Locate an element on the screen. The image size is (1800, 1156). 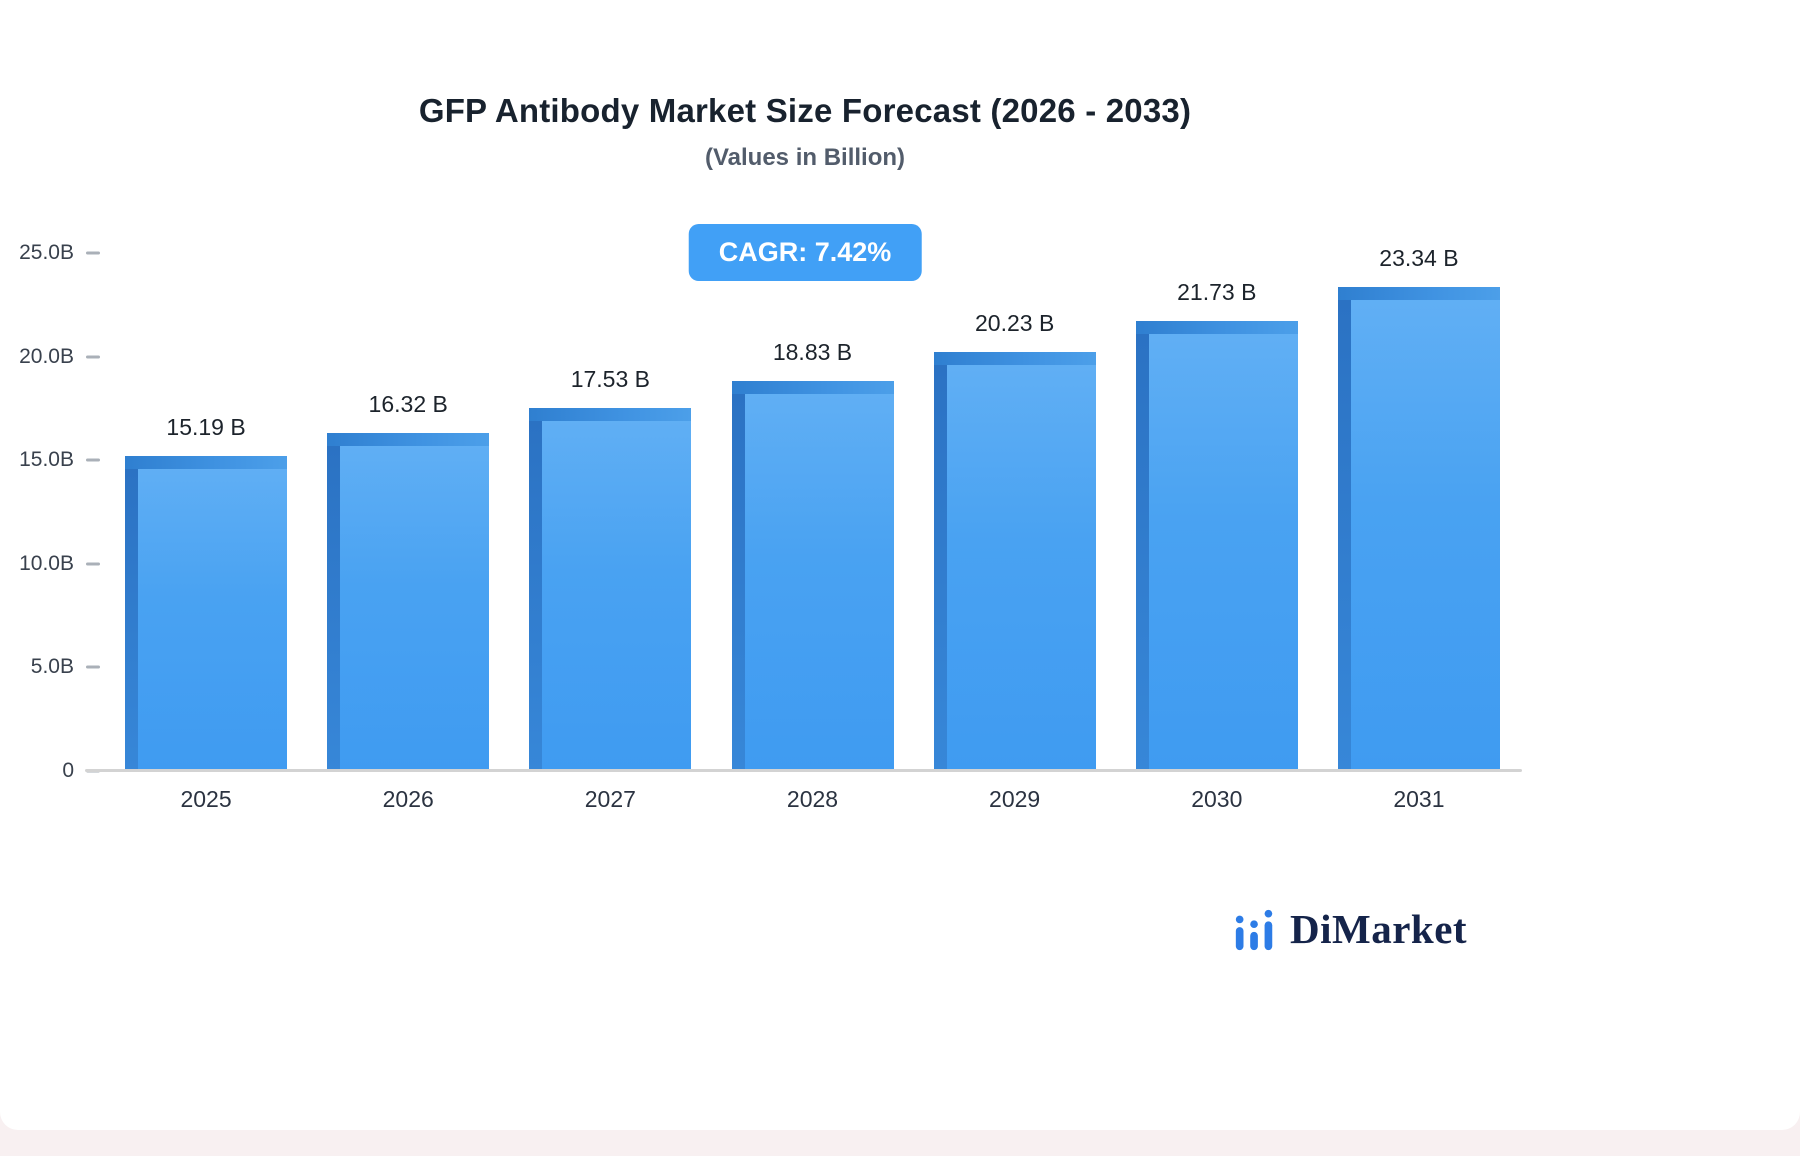
bar-value-label: 20.23 B is located at coordinates (1014, 322).